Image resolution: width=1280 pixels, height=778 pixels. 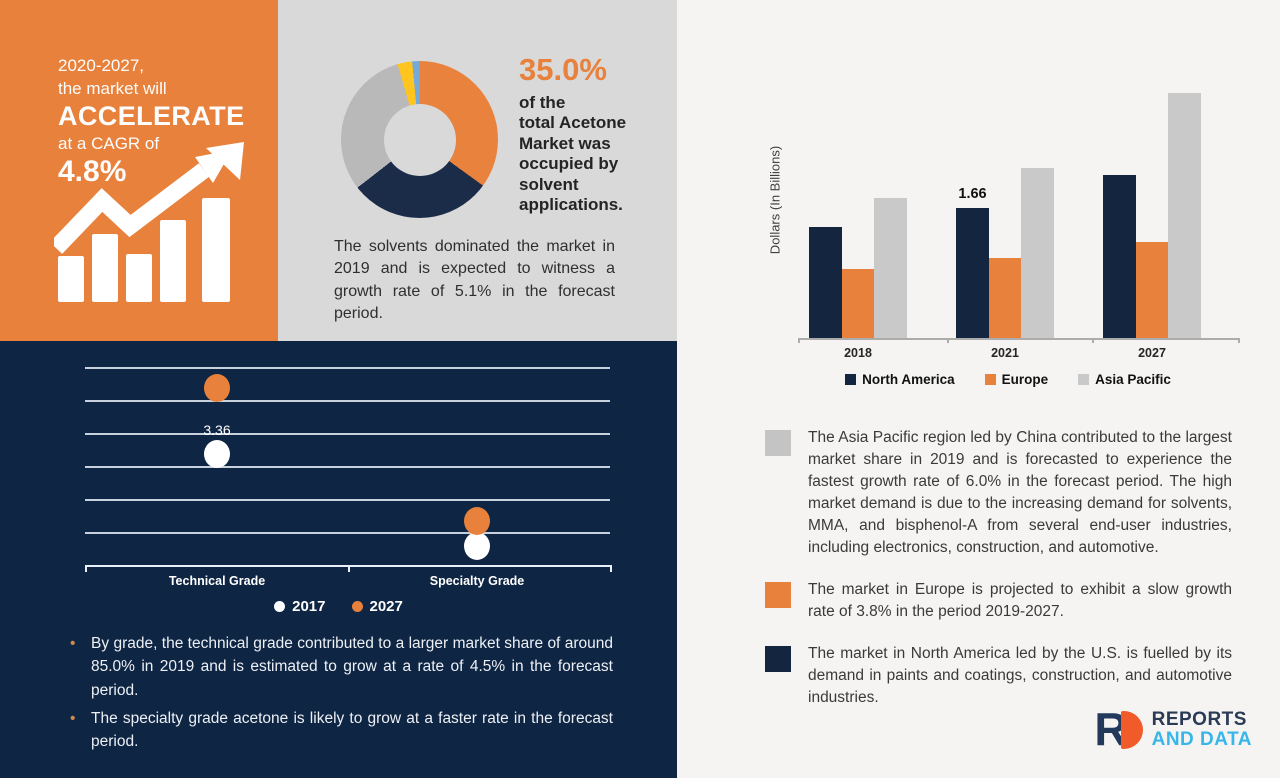 I want to click on logo-monogram: R, so click(x=1118, y=729).